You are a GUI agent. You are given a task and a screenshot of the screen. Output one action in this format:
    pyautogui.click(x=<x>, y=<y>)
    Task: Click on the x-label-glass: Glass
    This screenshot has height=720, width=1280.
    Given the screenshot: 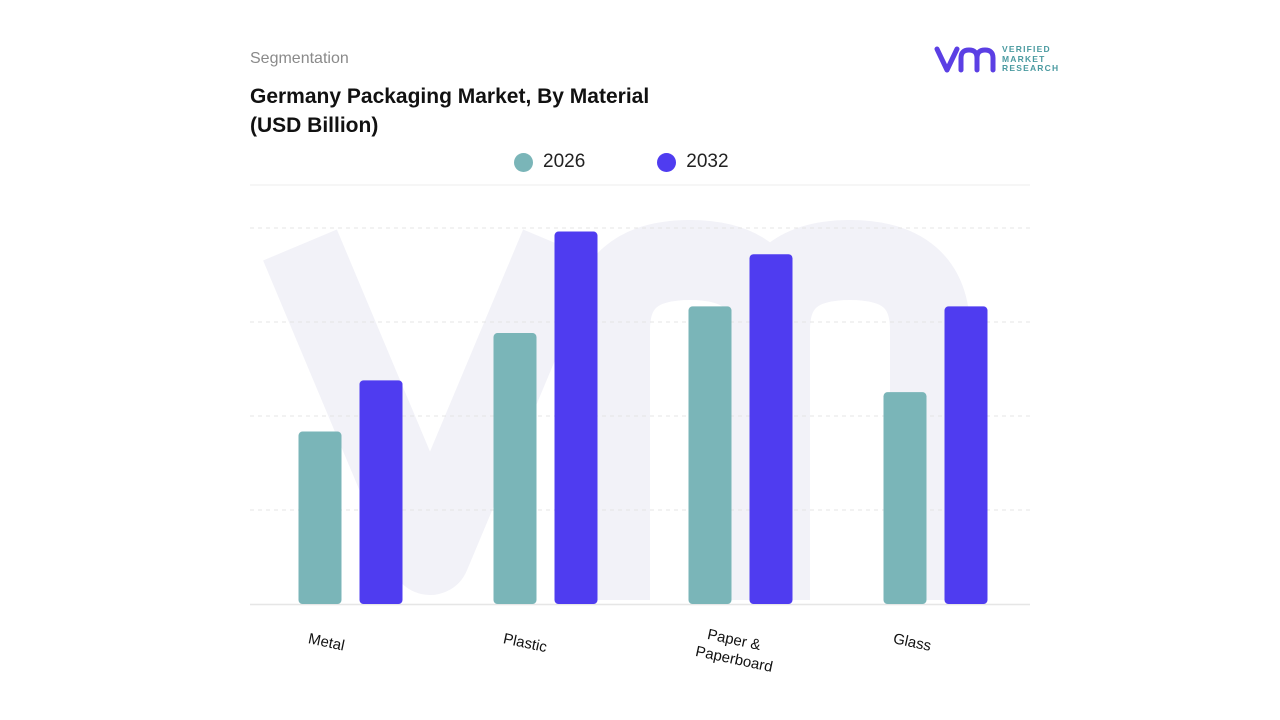 What is the action you would take?
    pyautogui.click(x=912, y=642)
    